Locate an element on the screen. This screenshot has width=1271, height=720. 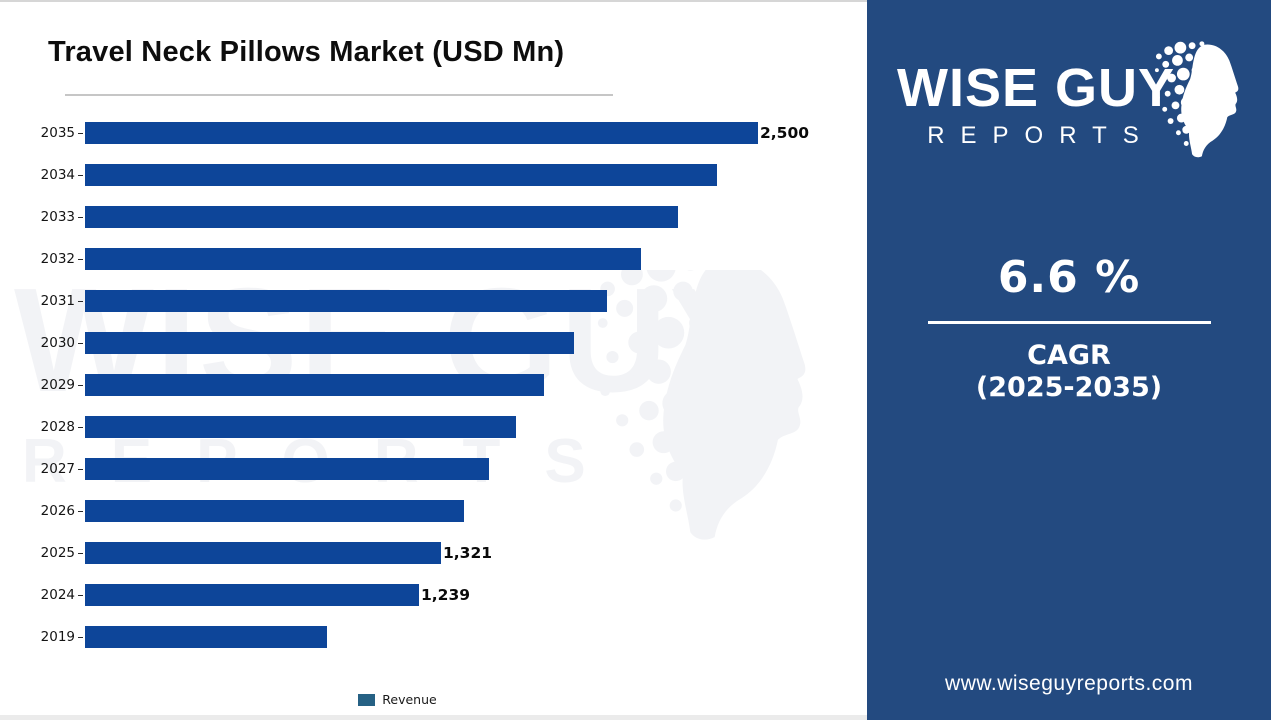
bar-row: 2034 is located at coordinates (404, 175).